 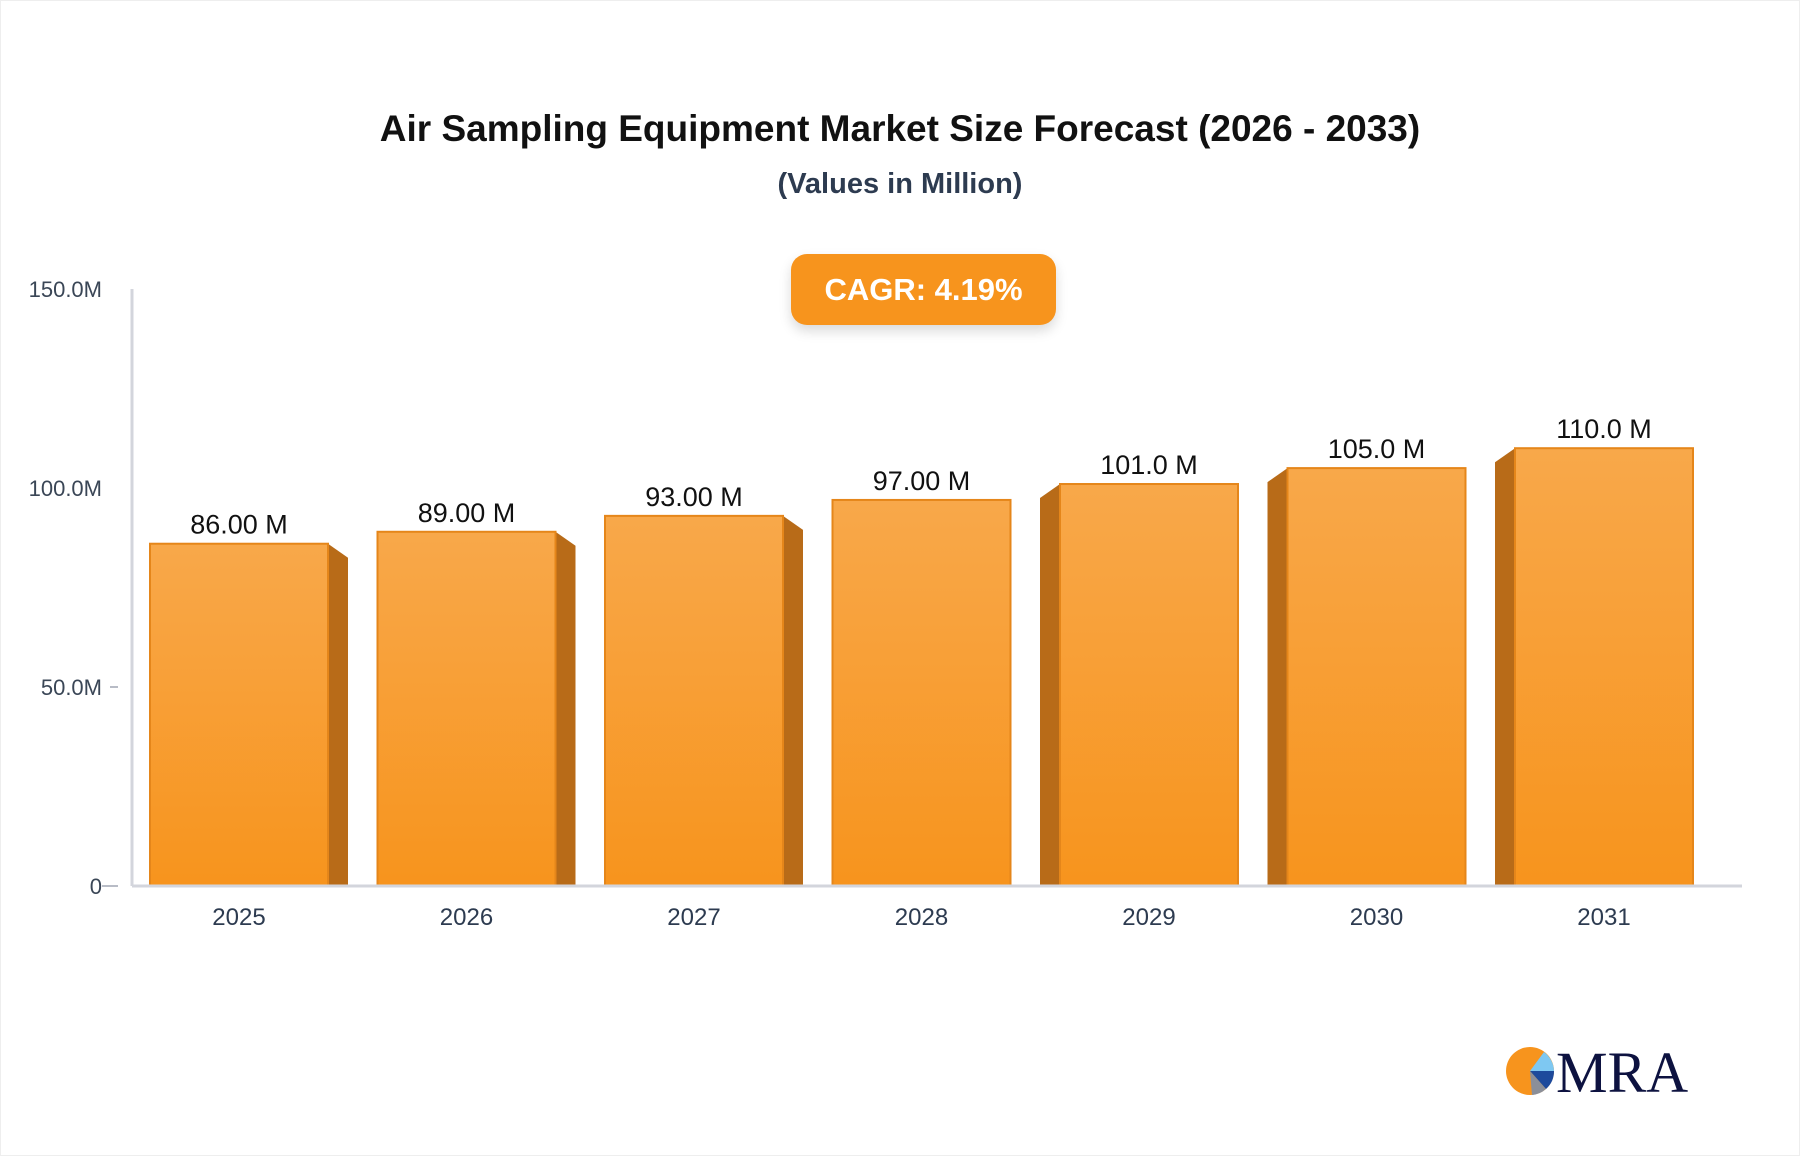 What do you see at coordinates (1148, 917) in the screenshot?
I see `x-tick-label: 2029` at bounding box center [1148, 917].